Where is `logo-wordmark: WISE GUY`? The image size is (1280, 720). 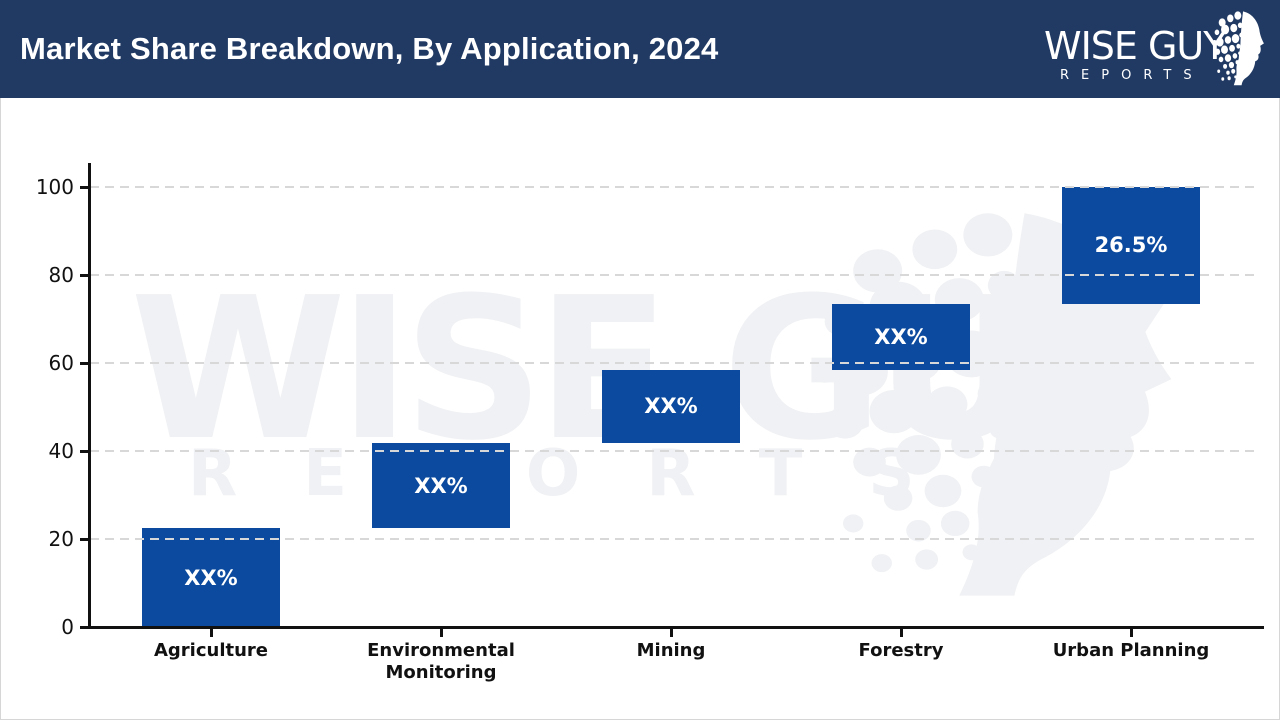
logo-wordmark: WISE GUY is located at coordinates (1135, 46).